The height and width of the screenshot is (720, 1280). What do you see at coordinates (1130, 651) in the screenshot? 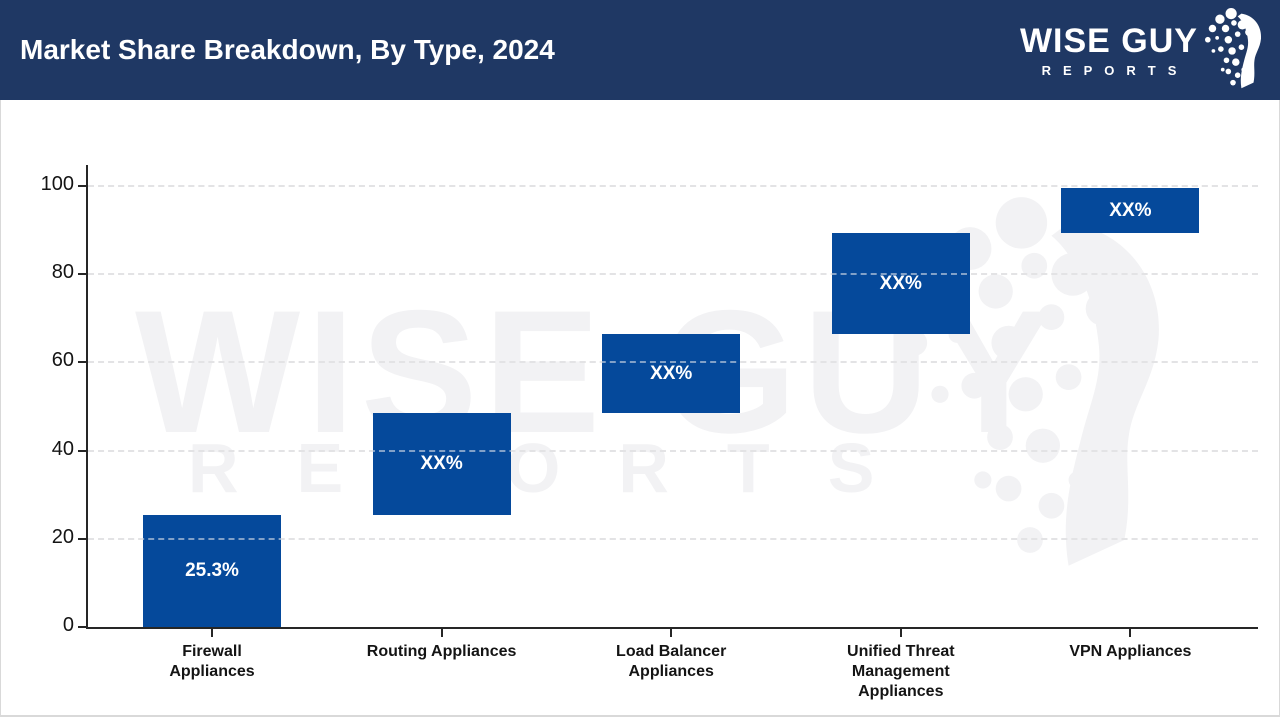
I see `x-tick-label: VPN Appliances` at bounding box center [1130, 651].